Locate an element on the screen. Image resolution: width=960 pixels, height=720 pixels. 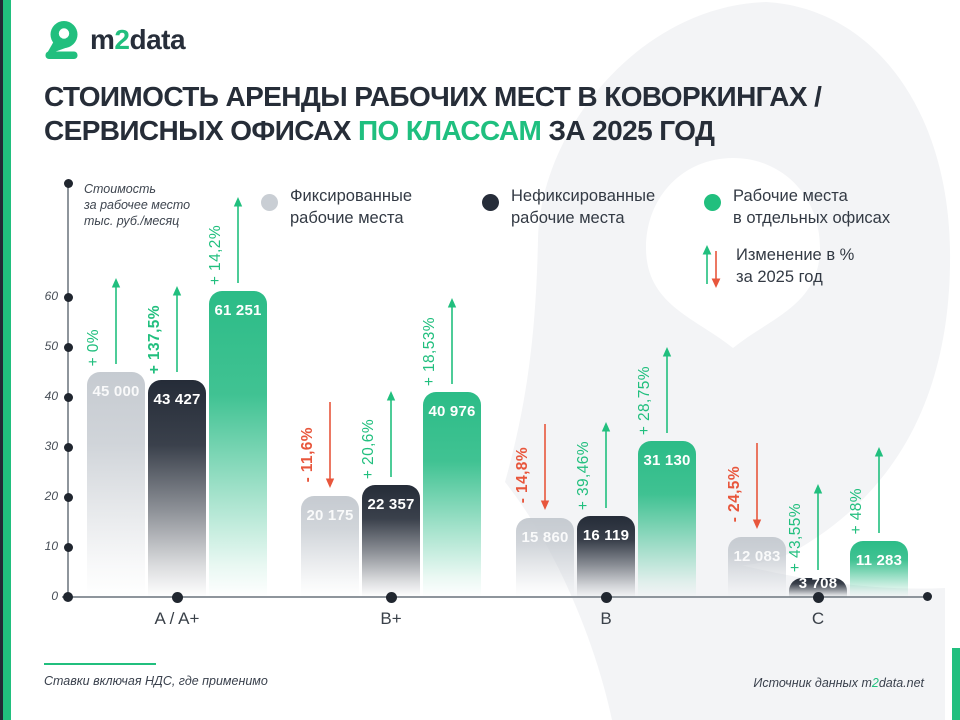
change-label: - 11,6% is located at coordinates (307, 454).